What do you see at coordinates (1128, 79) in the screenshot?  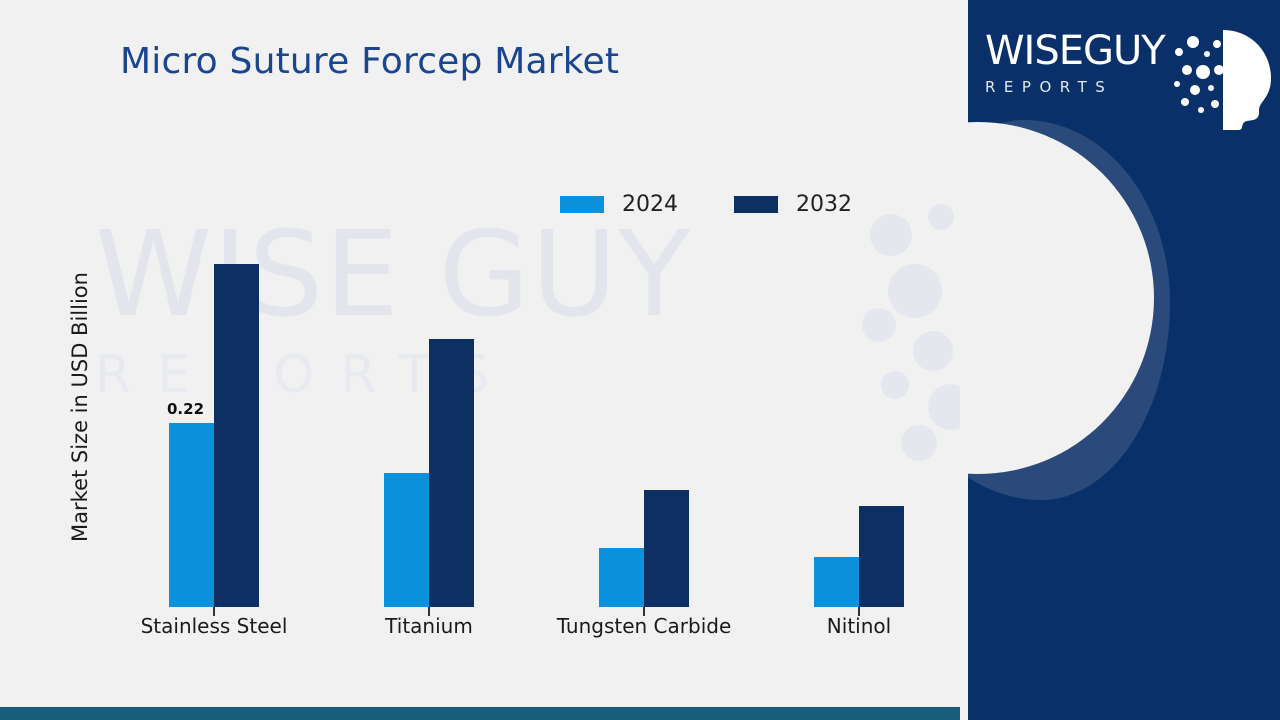 I see `brand-logo: WISEGUY REPORTS` at bounding box center [1128, 79].